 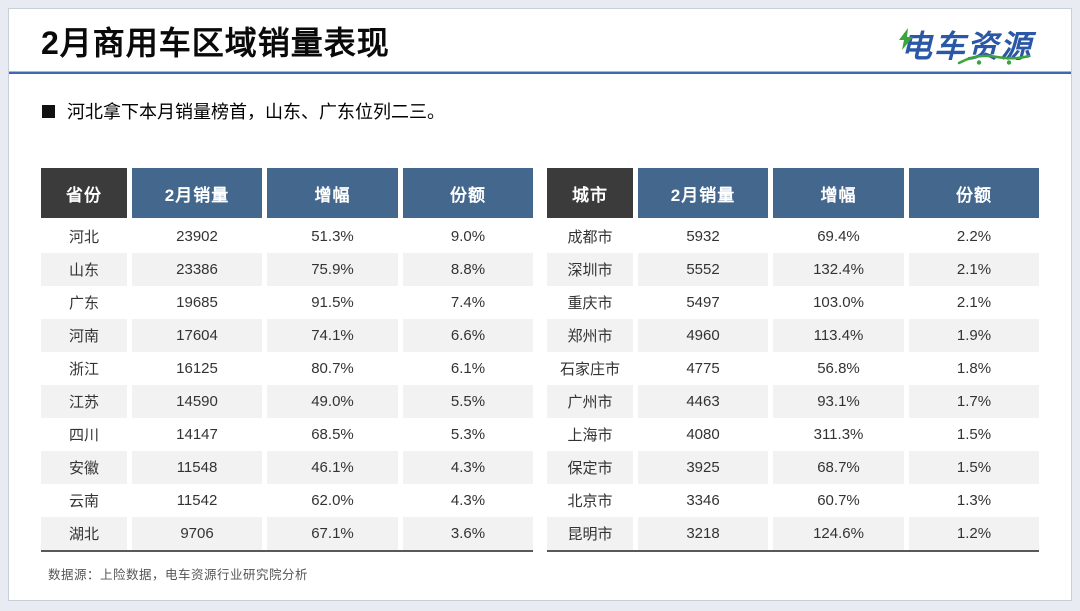 I want to click on row-label: 云南, so click(x=84, y=500).